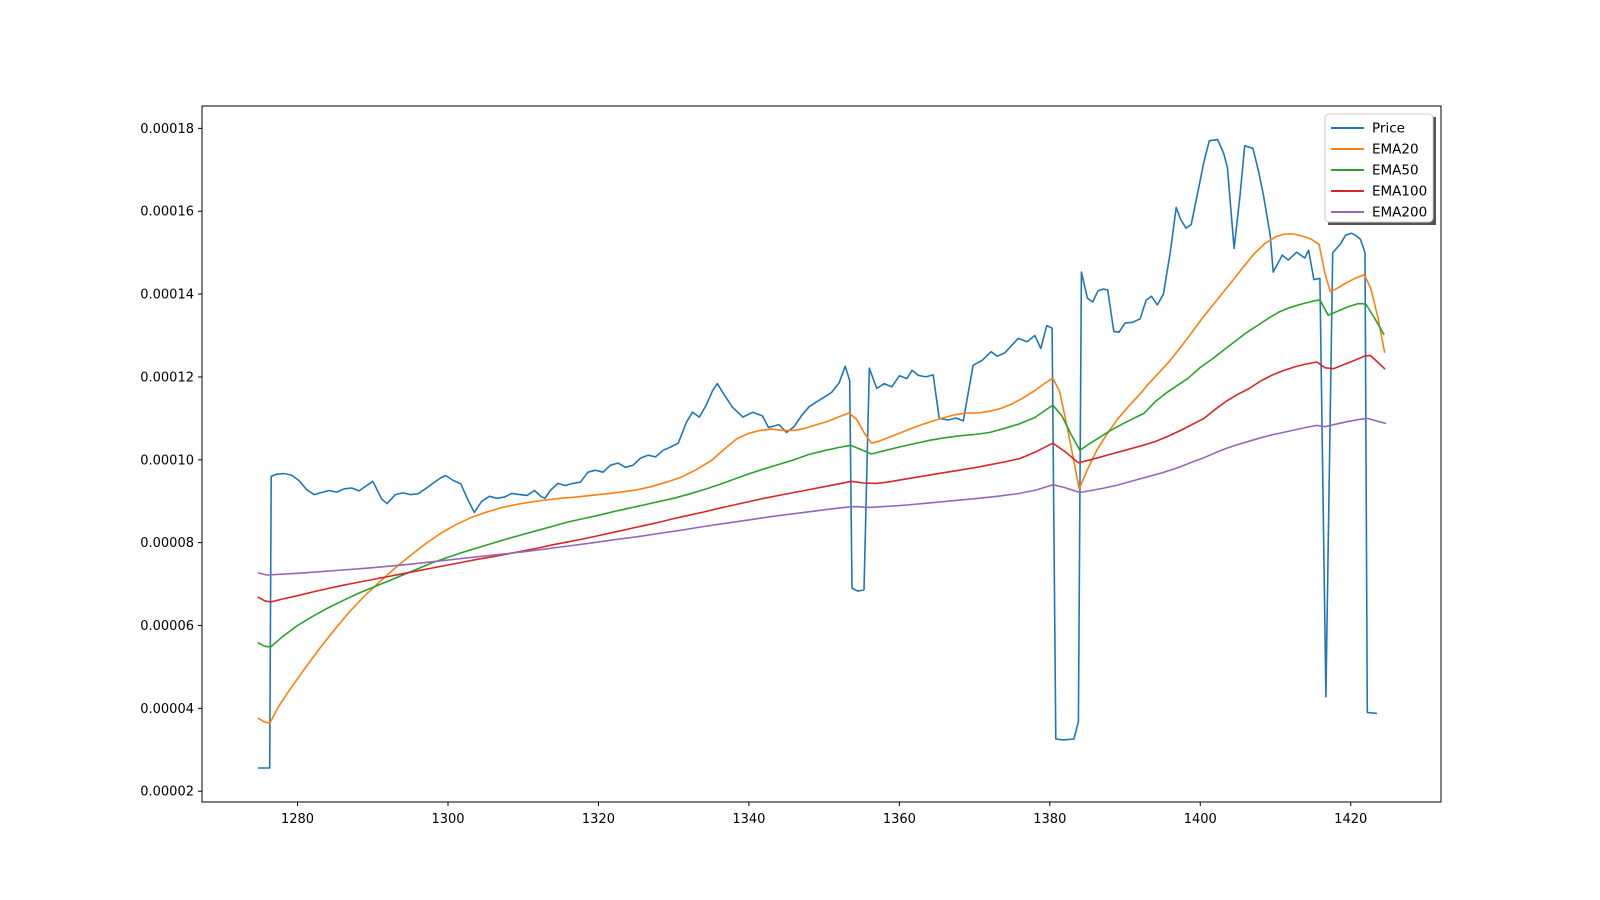 This screenshot has height=900, width=1600. Describe the element at coordinates (167, 295) in the screenshot. I see `y-axis-tick-label: 0.00014` at that location.